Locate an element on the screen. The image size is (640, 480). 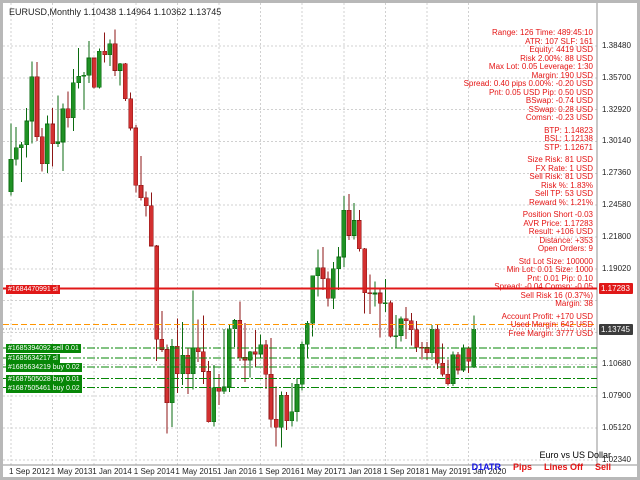
info-line: Account Profit: +170 USD is located at coordinates (547, 316).